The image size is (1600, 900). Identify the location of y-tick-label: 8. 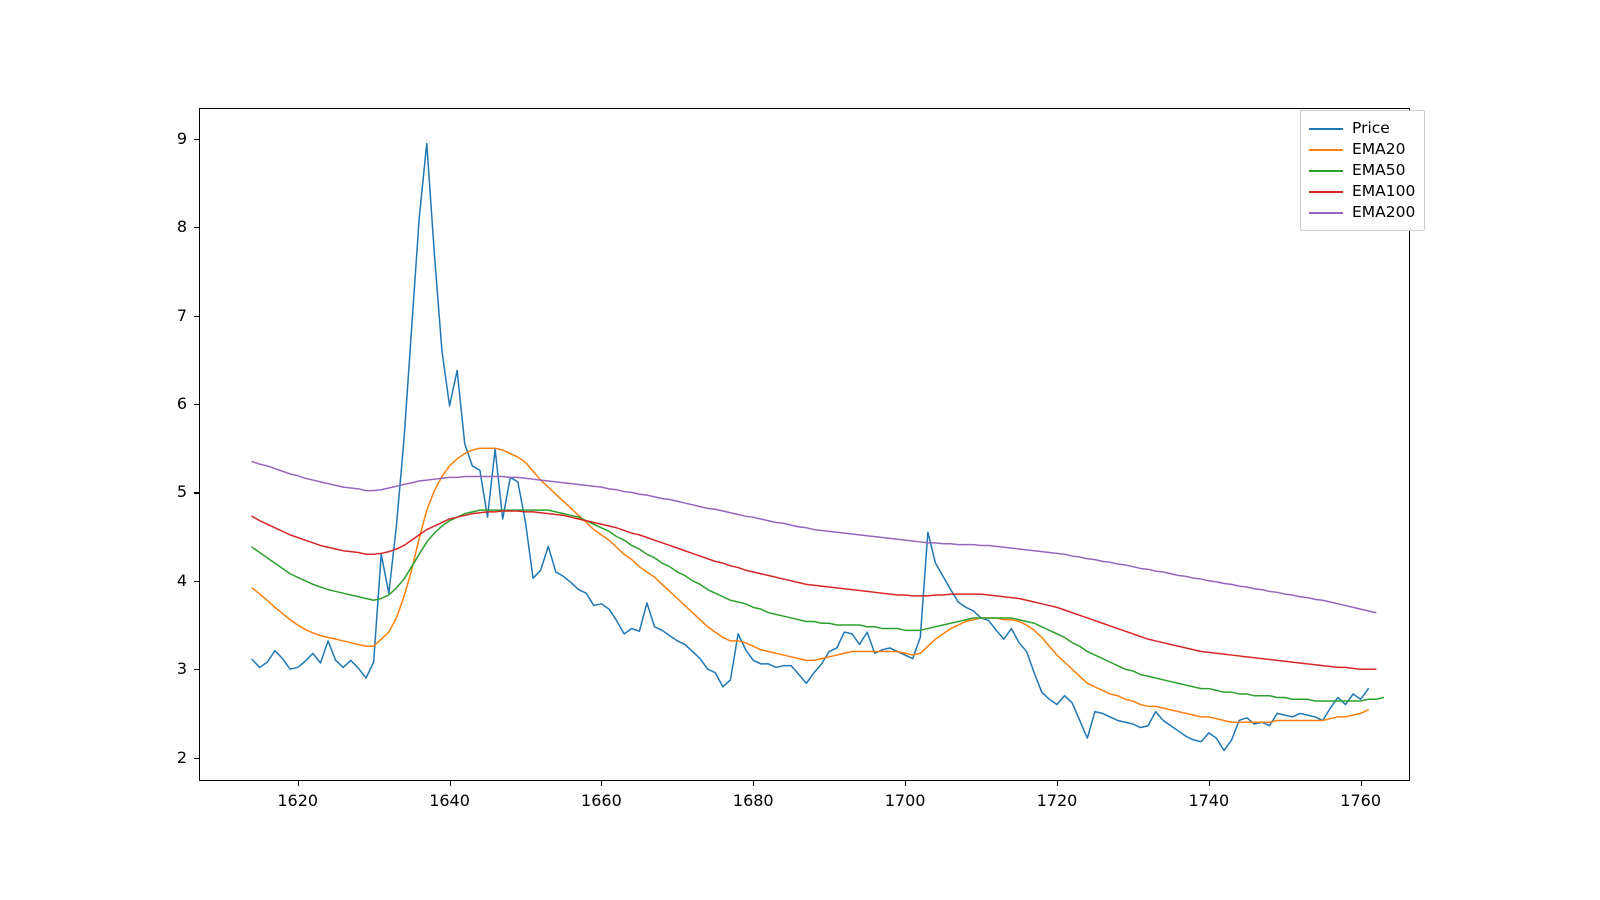
(181, 227).